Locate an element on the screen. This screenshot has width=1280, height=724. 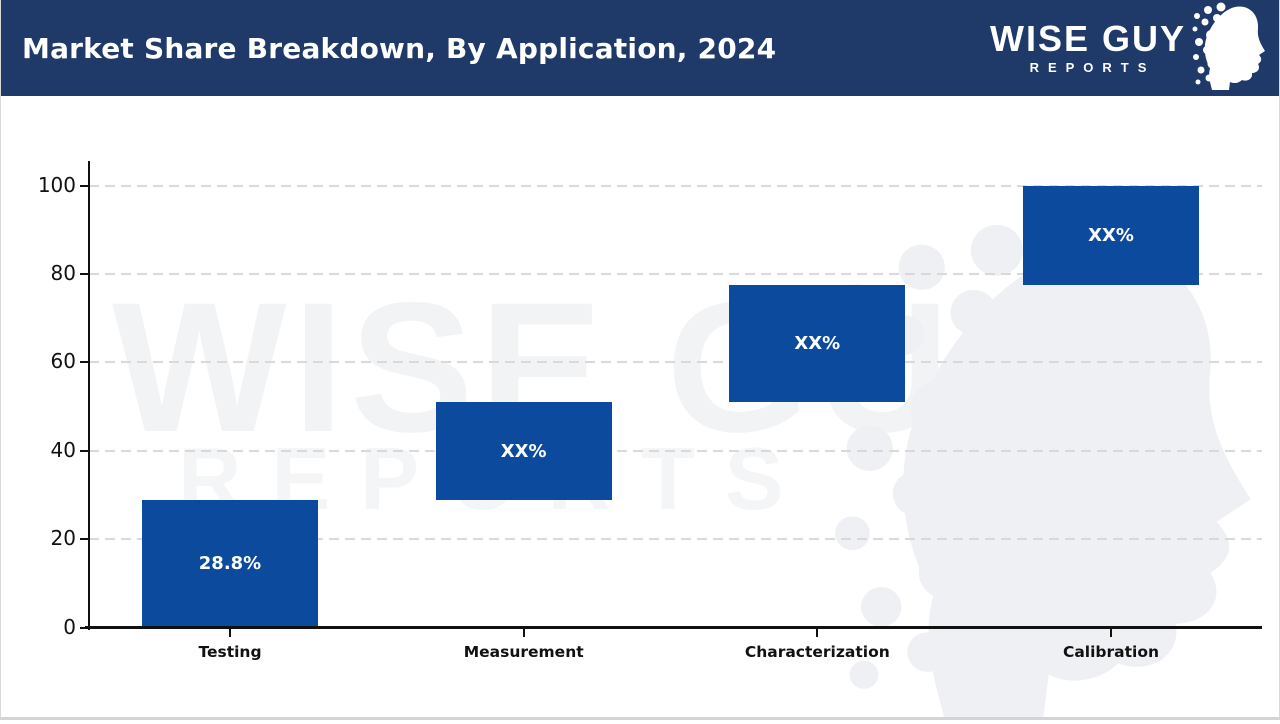
bar-characterization: XX% is located at coordinates (817, 344).